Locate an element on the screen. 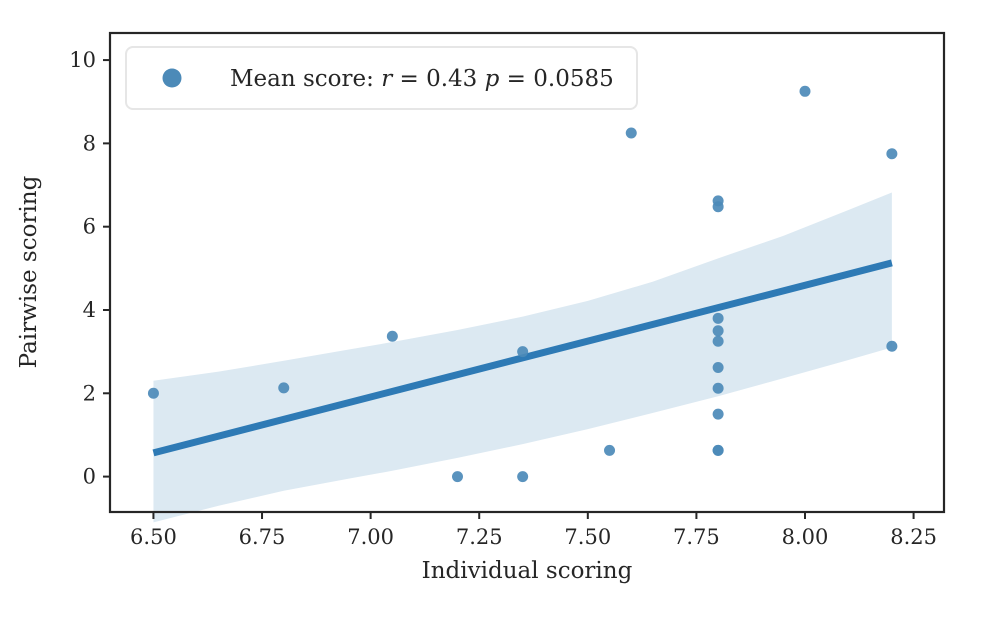  x-tick-label: 8.25 is located at coordinates (913, 537).